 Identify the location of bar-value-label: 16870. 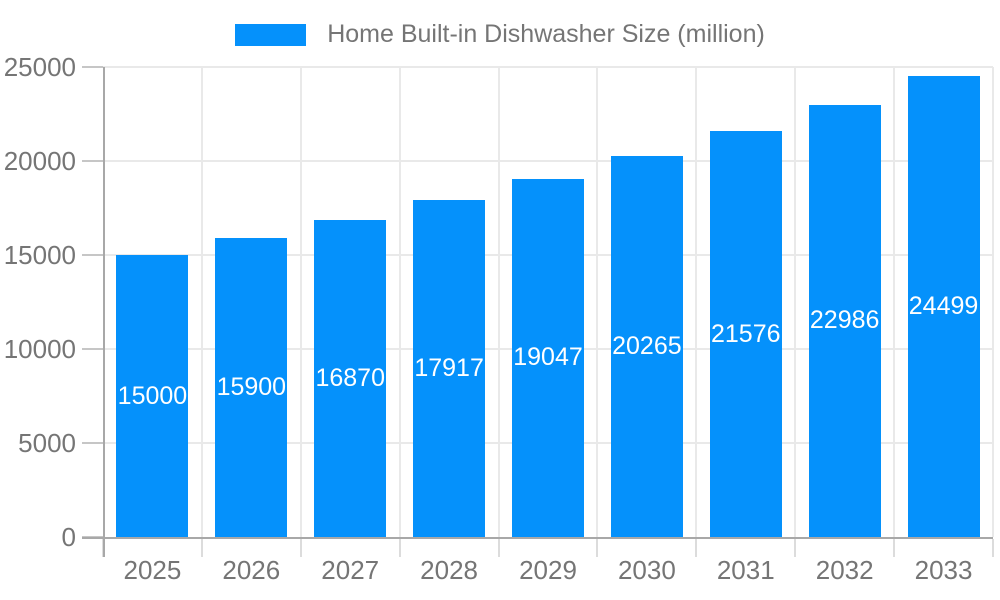
(350, 377).